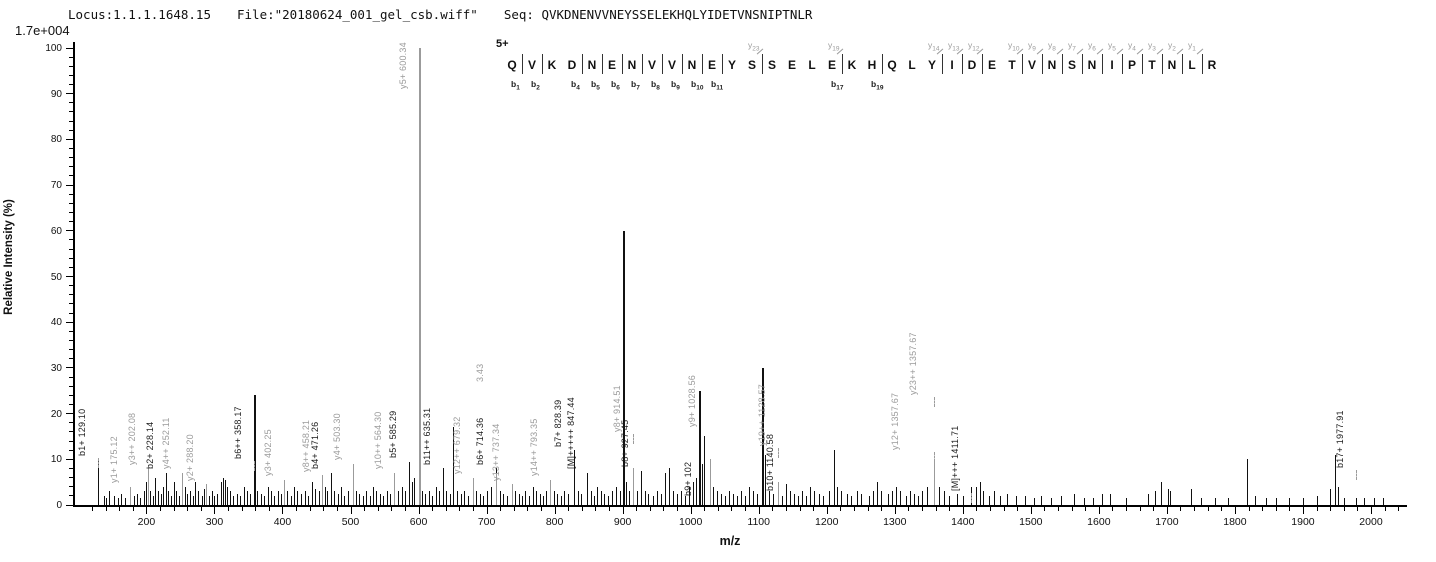  I want to click on x-tick-label: 700, so click(486, 522).